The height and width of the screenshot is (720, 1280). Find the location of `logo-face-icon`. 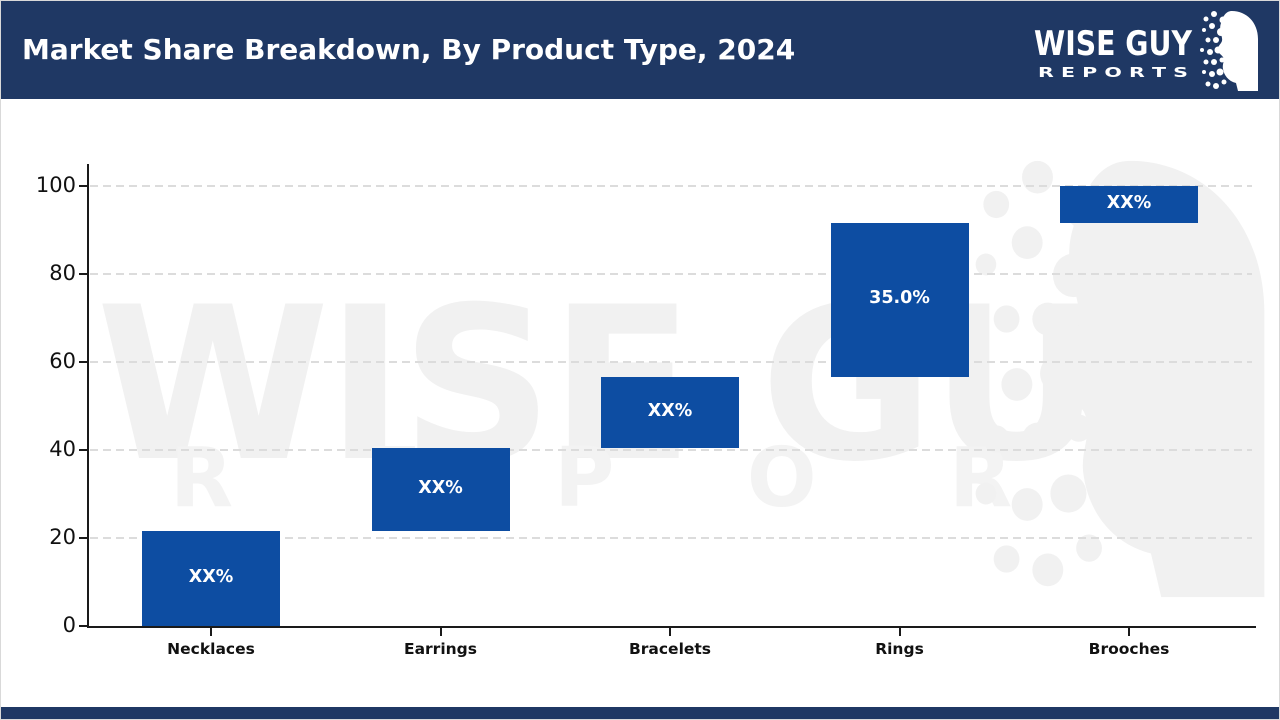

logo-face-icon is located at coordinates (1229, 51).